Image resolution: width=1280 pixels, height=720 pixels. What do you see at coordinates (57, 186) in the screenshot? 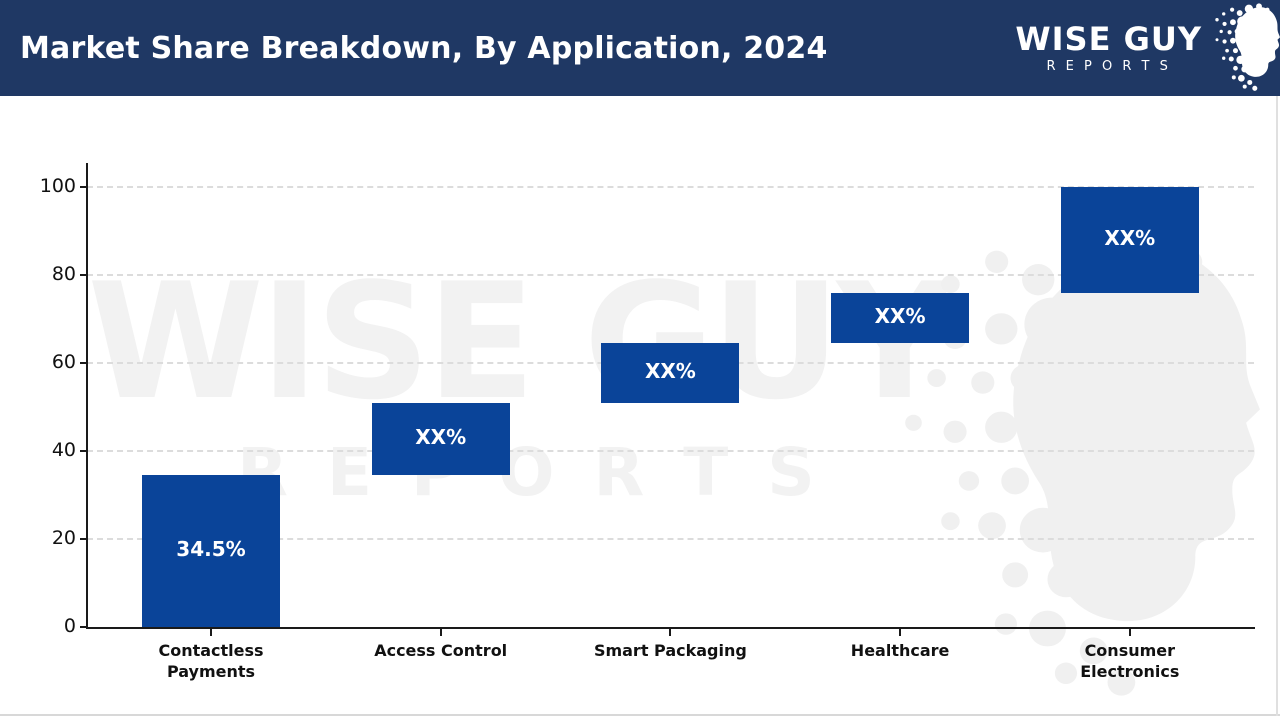
I see `y-axis-tick-label: 100` at bounding box center [57, 186].